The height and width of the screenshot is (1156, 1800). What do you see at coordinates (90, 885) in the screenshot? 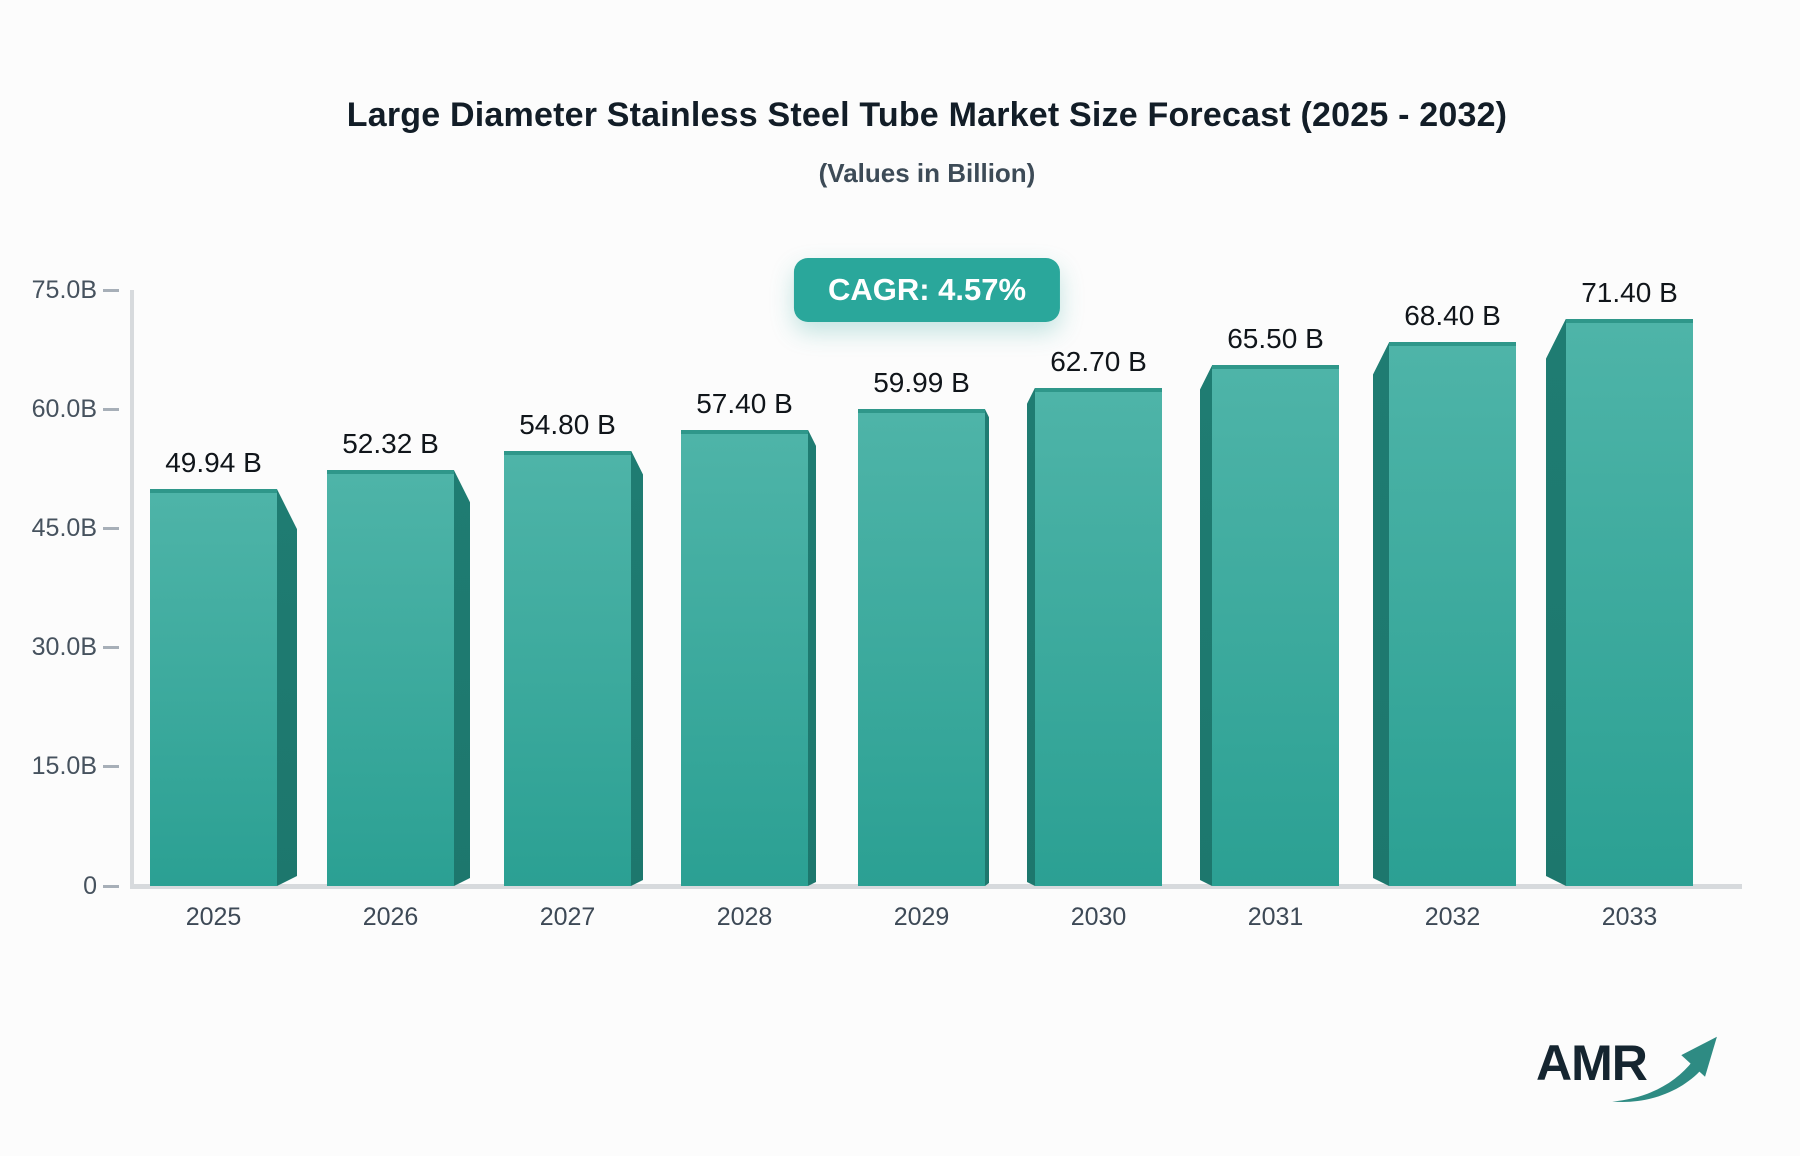
I see `y-tick-label: 0` at bounding box center [90, 885].